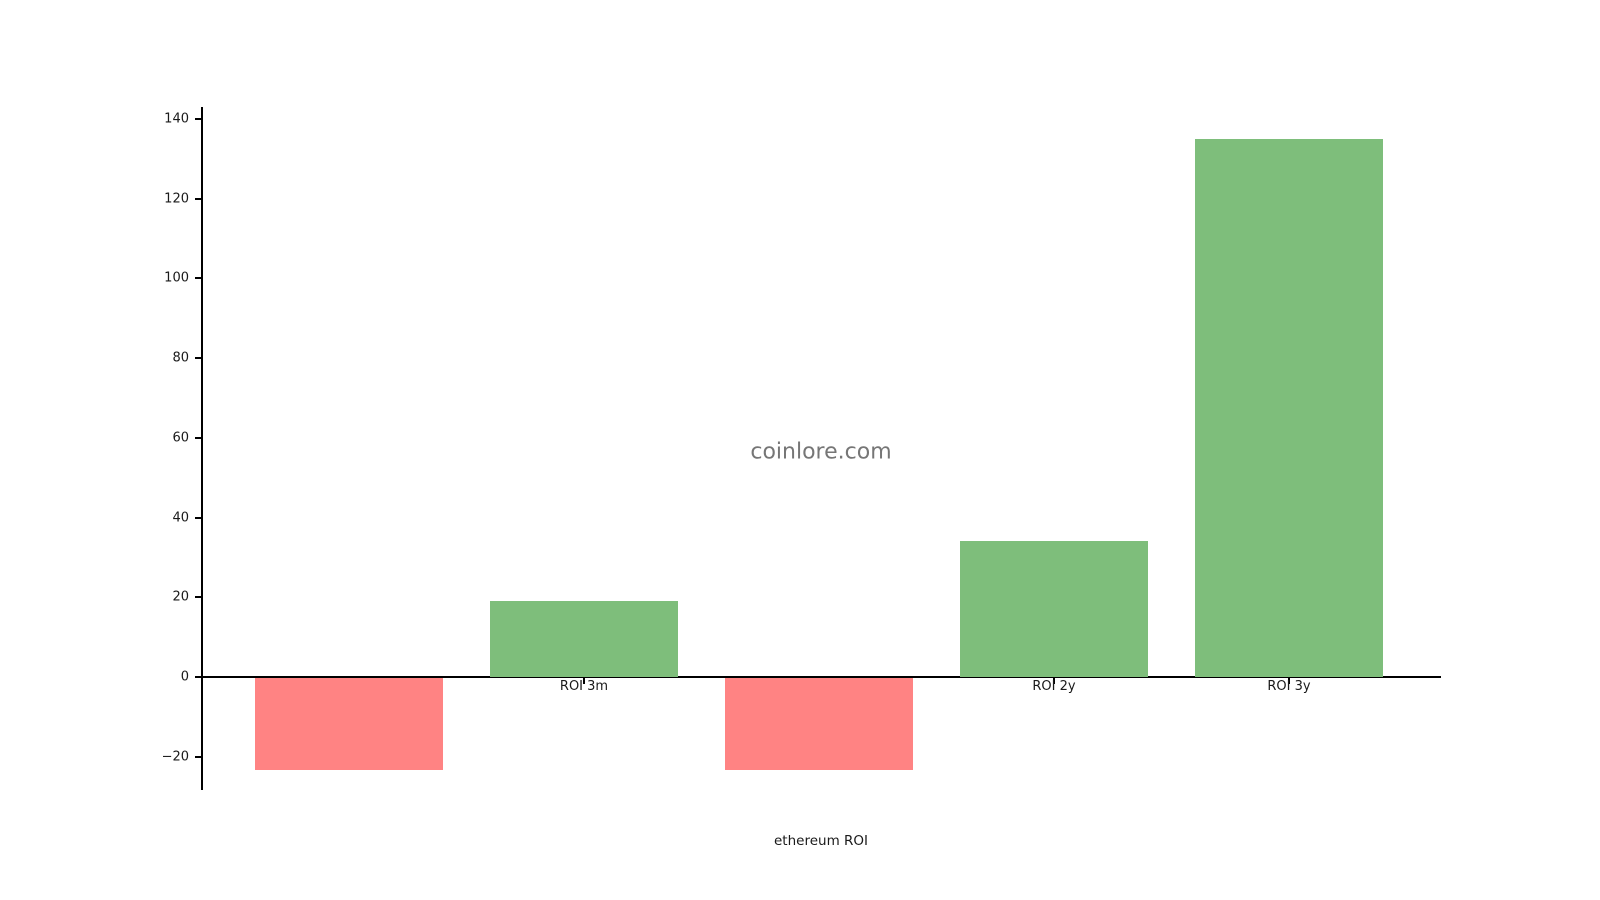 The height and width of the screenshot is (900, 1600). What do you see at coordinates (821, 841) in the screenshot?
I see `x-axis-title: ethereum ROI` at bounding box center [821, 841].